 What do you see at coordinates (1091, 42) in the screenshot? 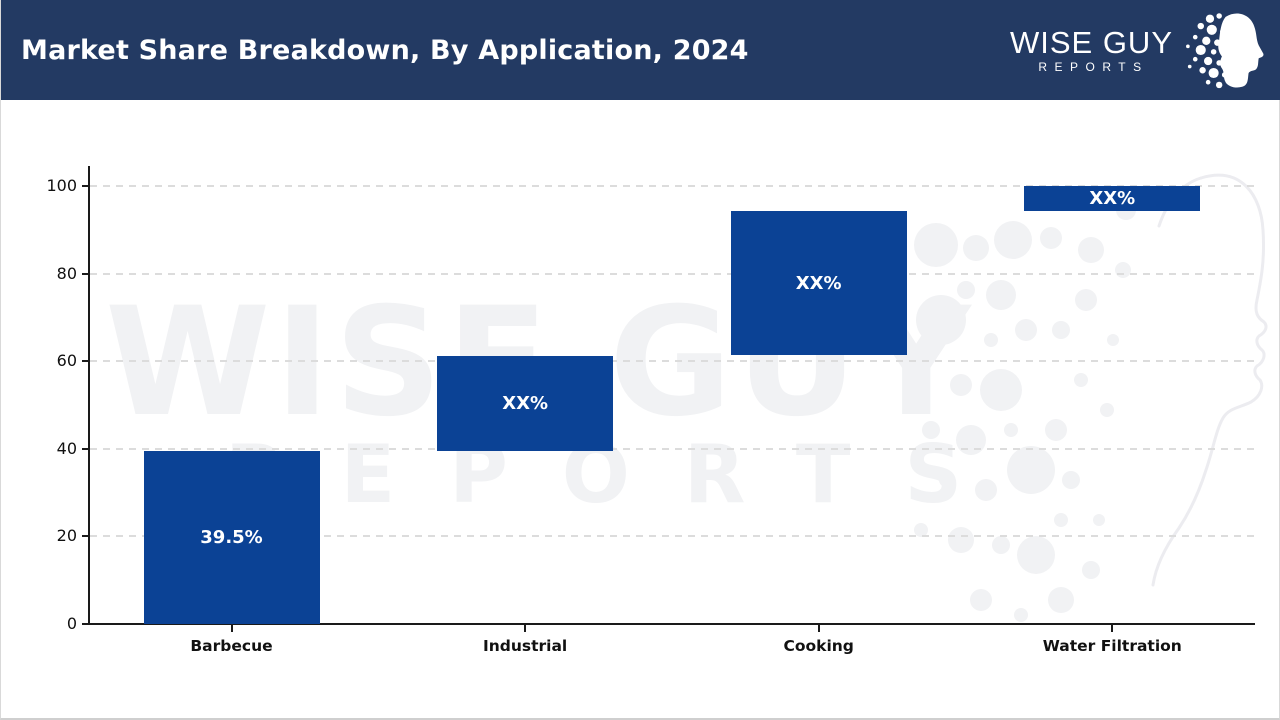
I see `logo-brand-text: WISE GUY` at bounding box center [1091, 42].